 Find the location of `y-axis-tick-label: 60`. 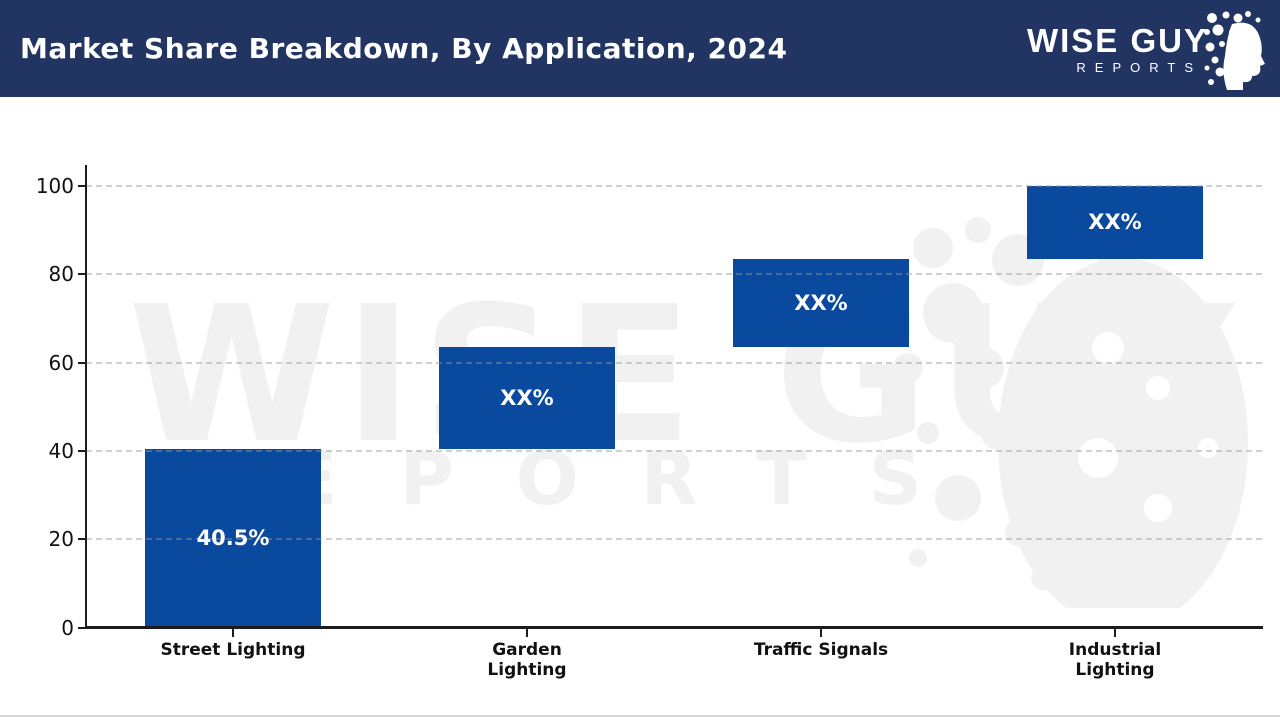

y-axis-tick-label: 60 is located at coordinates (61, 362).